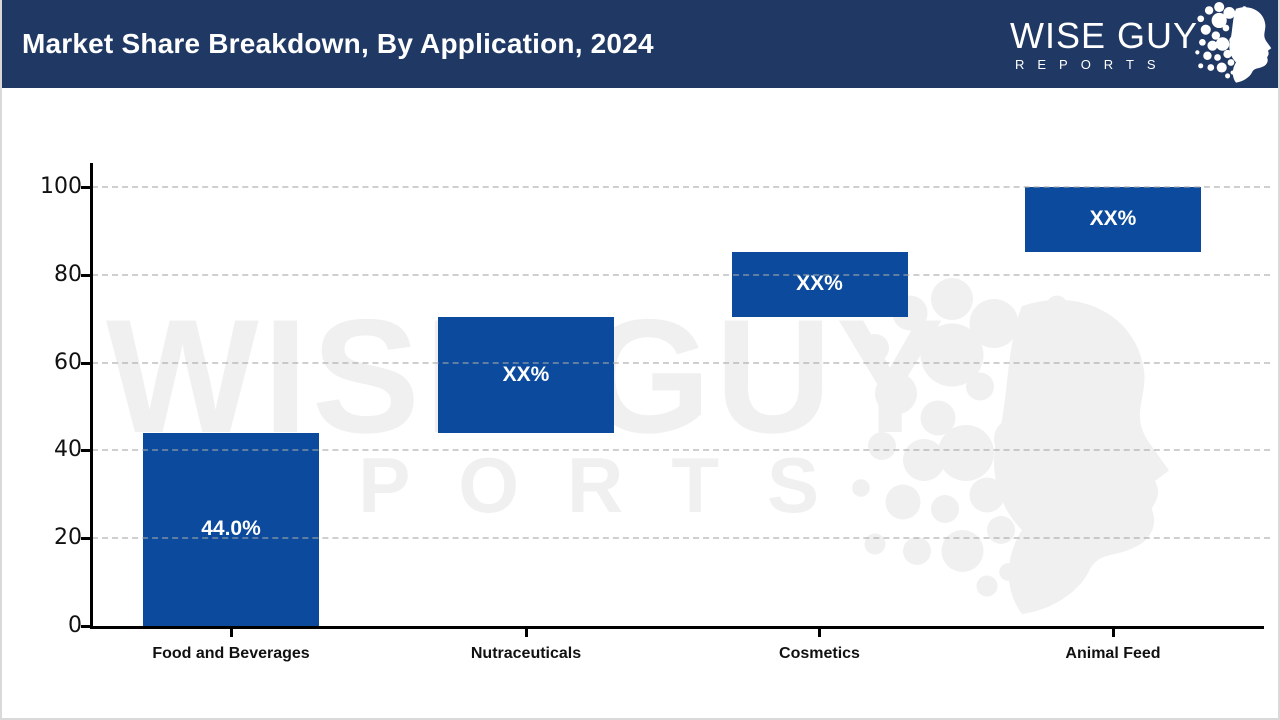 Image resolution: width=1280 pixels, height=720 pixels. Describe the element at coordinates (61, 186) in the screenshot. I see `y-axis-tick-label: 100` at that location.